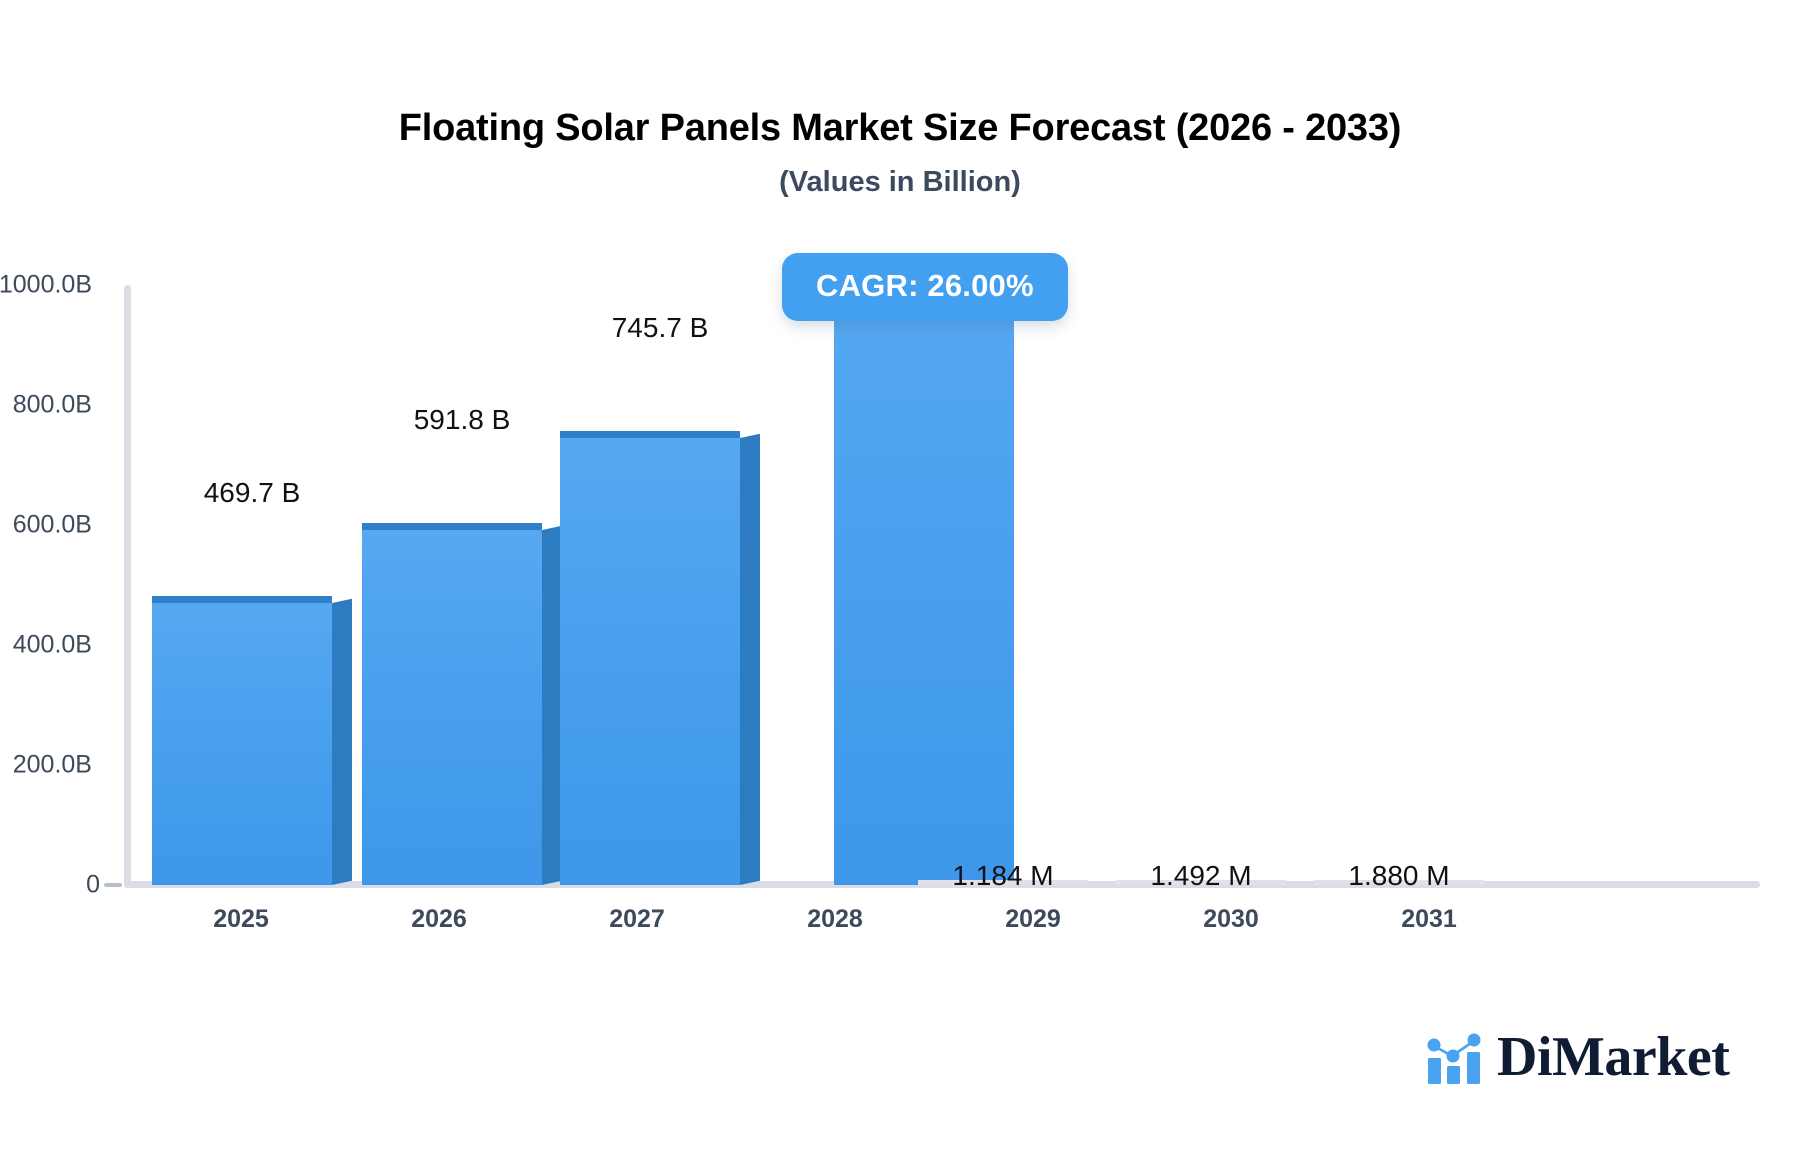  Describe the element at coordinates (52, 524) in the screenshot. I see `y-axis-tick-label-600: 600.0B` at that location.